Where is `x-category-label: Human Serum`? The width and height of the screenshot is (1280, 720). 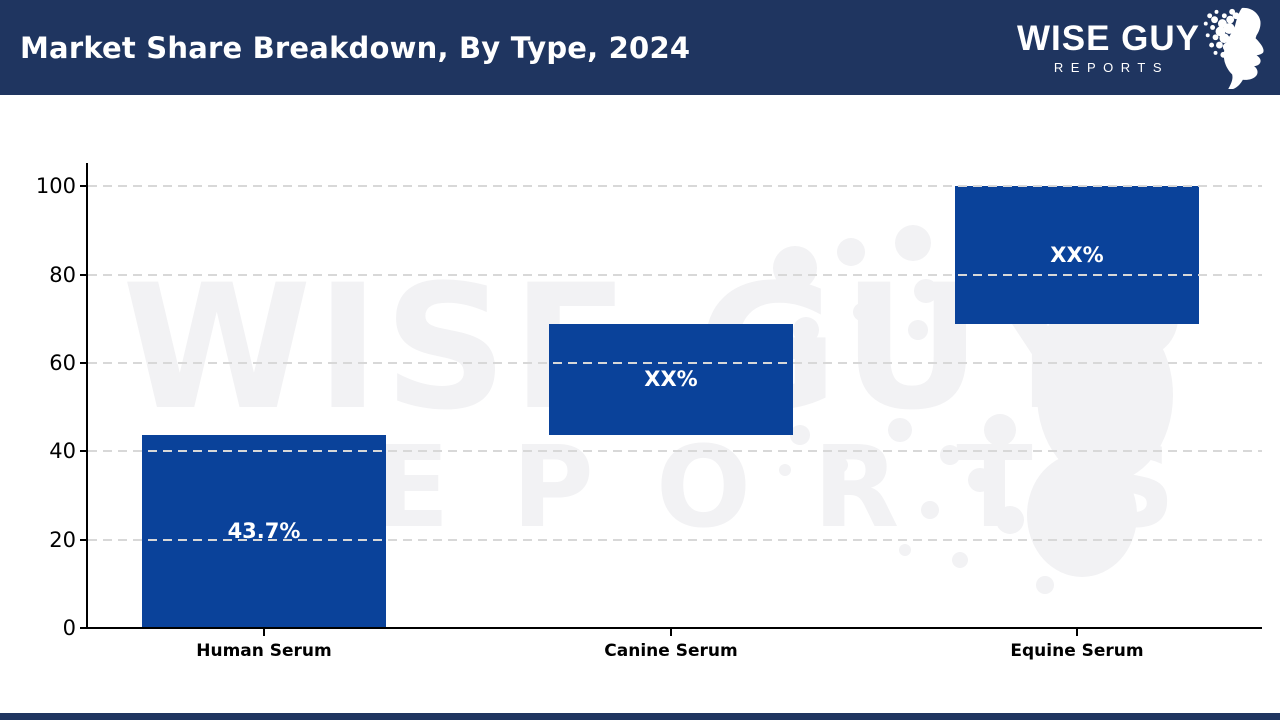 x-category-label: Human Serum is located at coordinates (264, 651).